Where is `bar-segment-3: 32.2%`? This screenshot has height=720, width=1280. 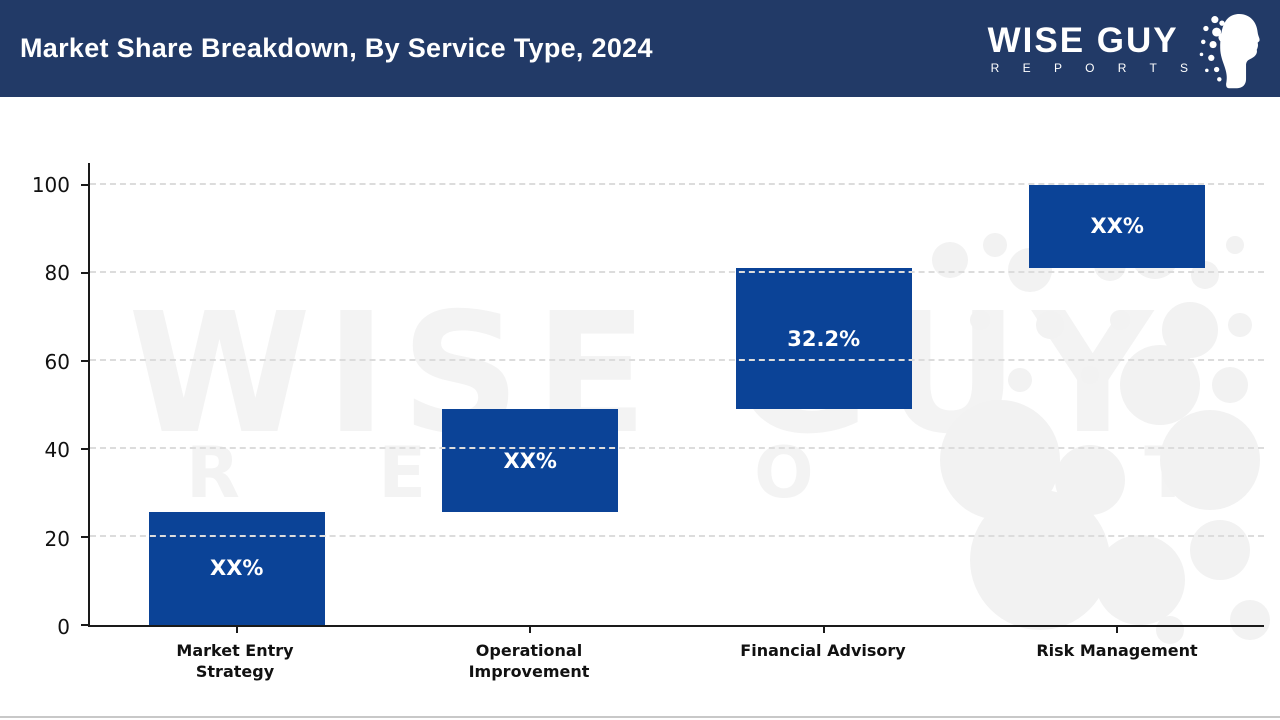
bar-segment-3: 32.2% is located at coordinates (823, 338).